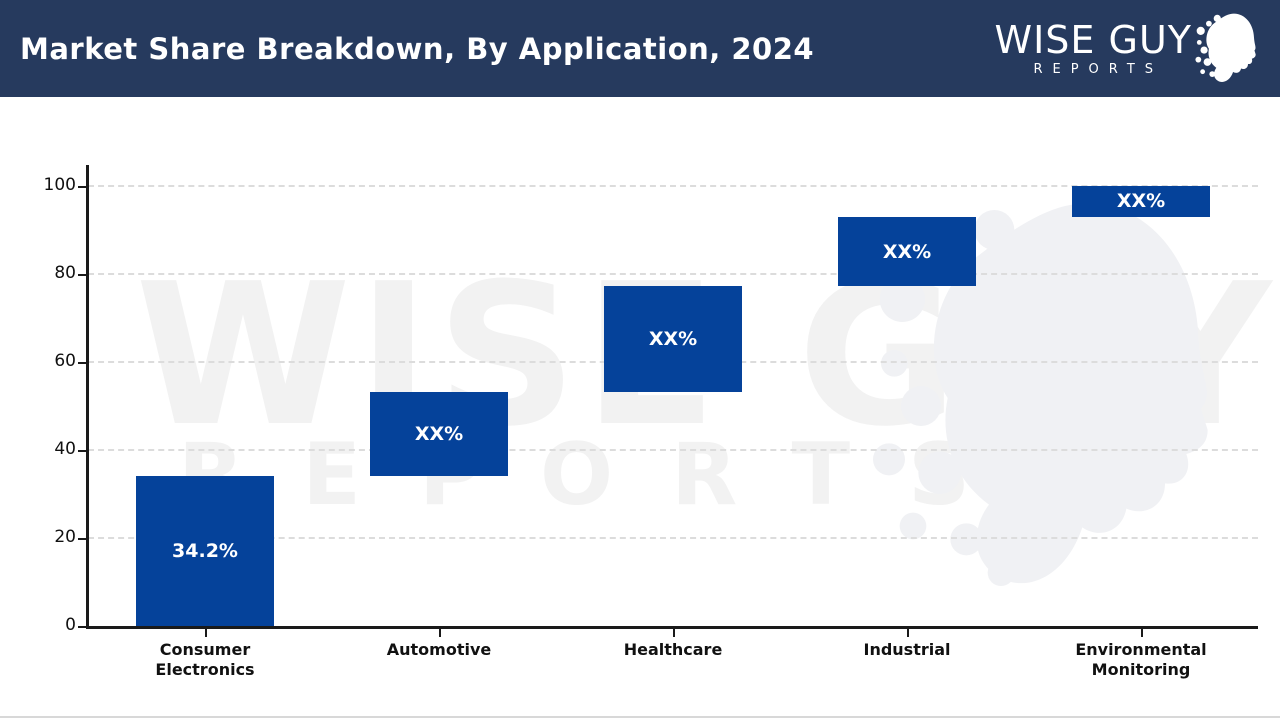 Image resolution: width=1280 pixels, height=720 pixels. I want to click on watermark-face-icon, so click(1040, 394).